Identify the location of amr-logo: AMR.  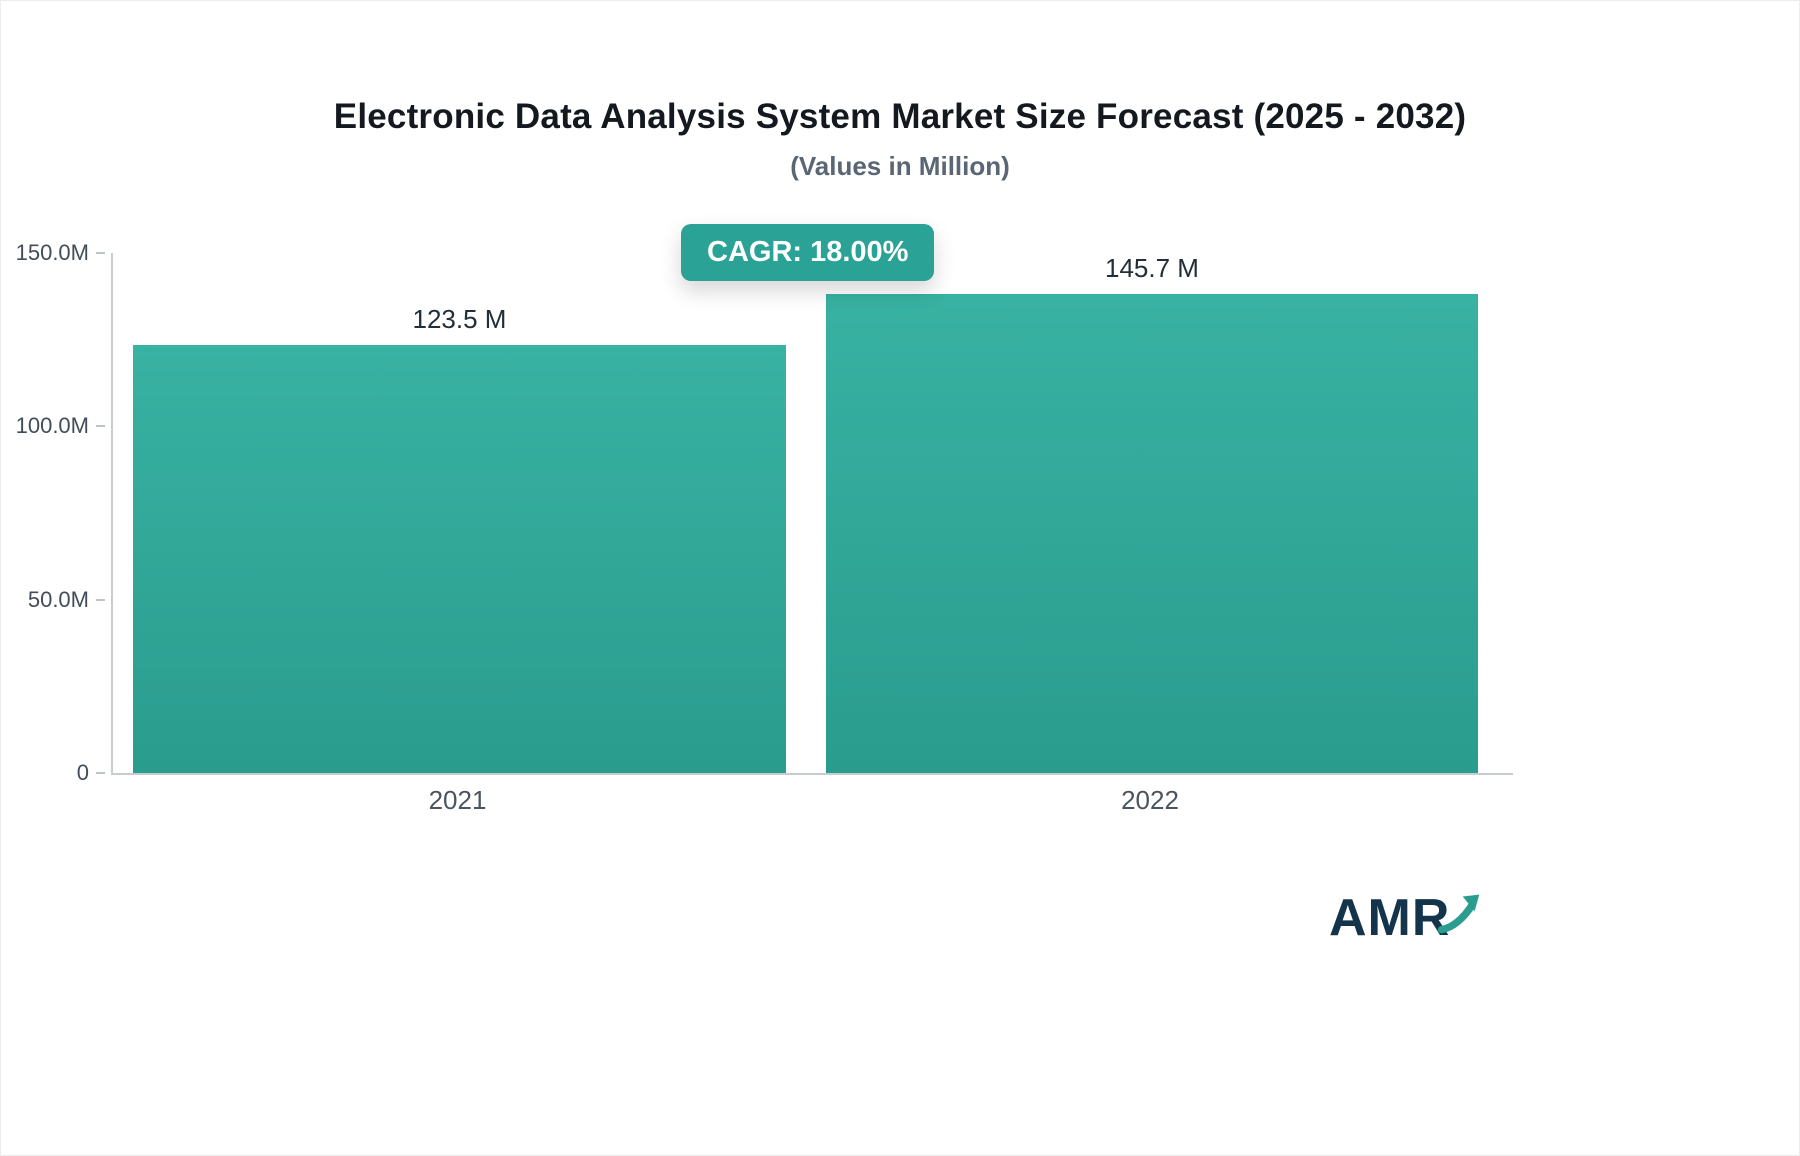
(1405, 917).